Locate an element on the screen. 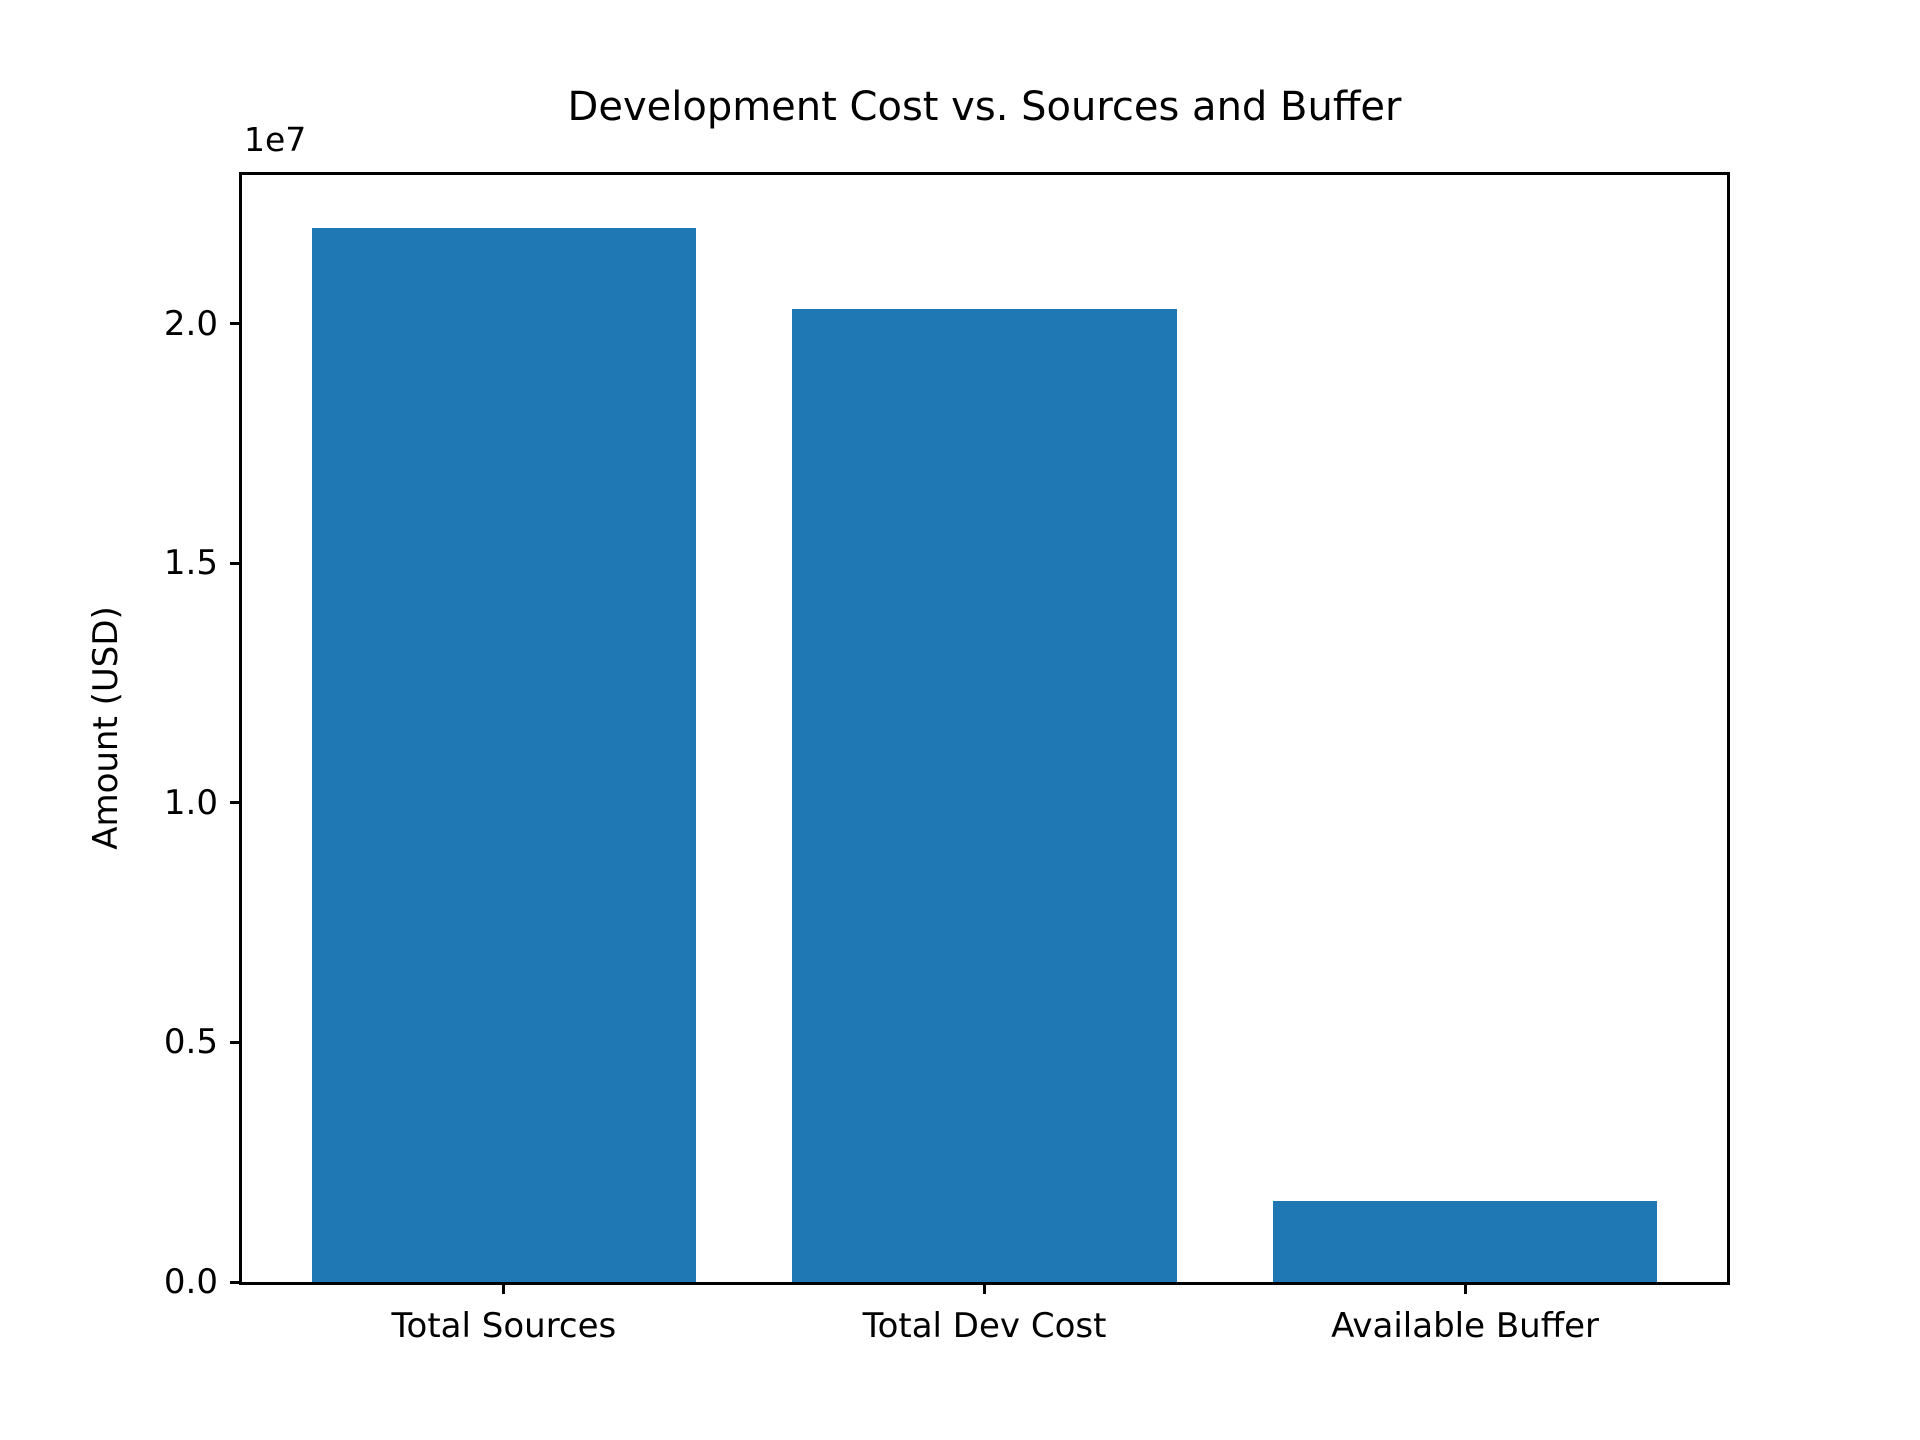 This screenshot has width=1920, height=1440. y-tick-label: 0.5 is located at coordinates (190, 1042).